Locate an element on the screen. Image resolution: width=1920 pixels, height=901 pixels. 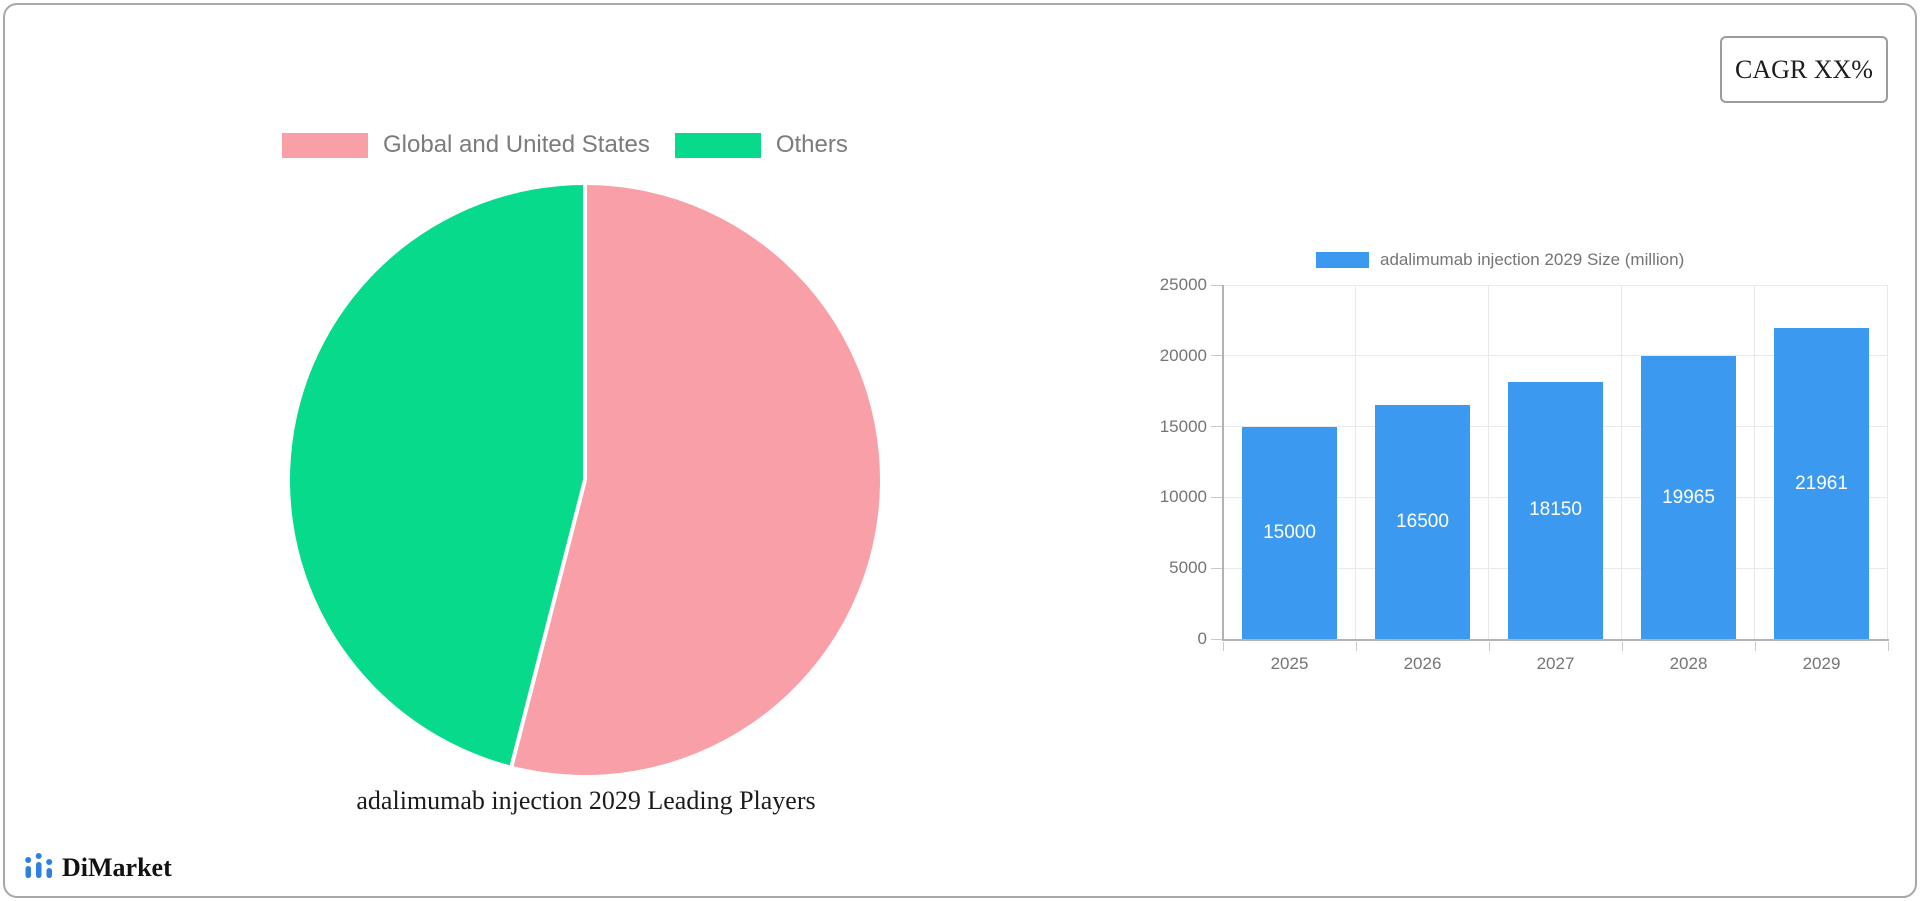
y-tick-label-10000: 10000 is located at coordinates (1183, 497).